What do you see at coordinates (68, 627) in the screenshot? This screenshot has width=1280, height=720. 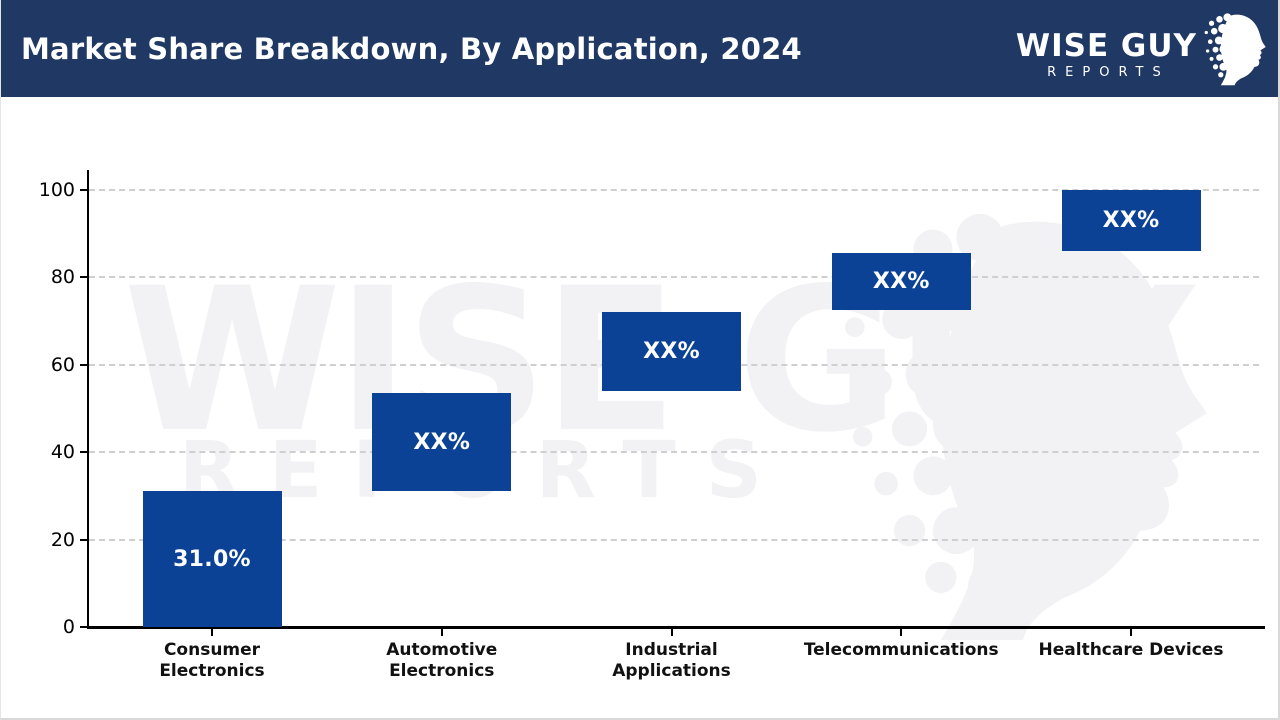 I see `y-tick-label: 0` at bounding box center [68, 627].